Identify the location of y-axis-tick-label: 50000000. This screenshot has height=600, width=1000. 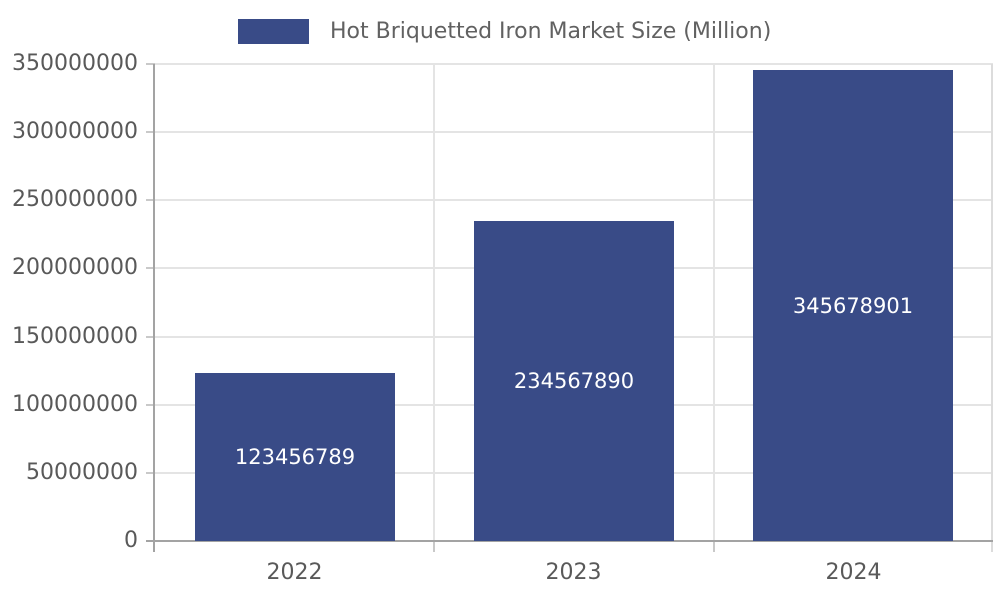
(82, 472).